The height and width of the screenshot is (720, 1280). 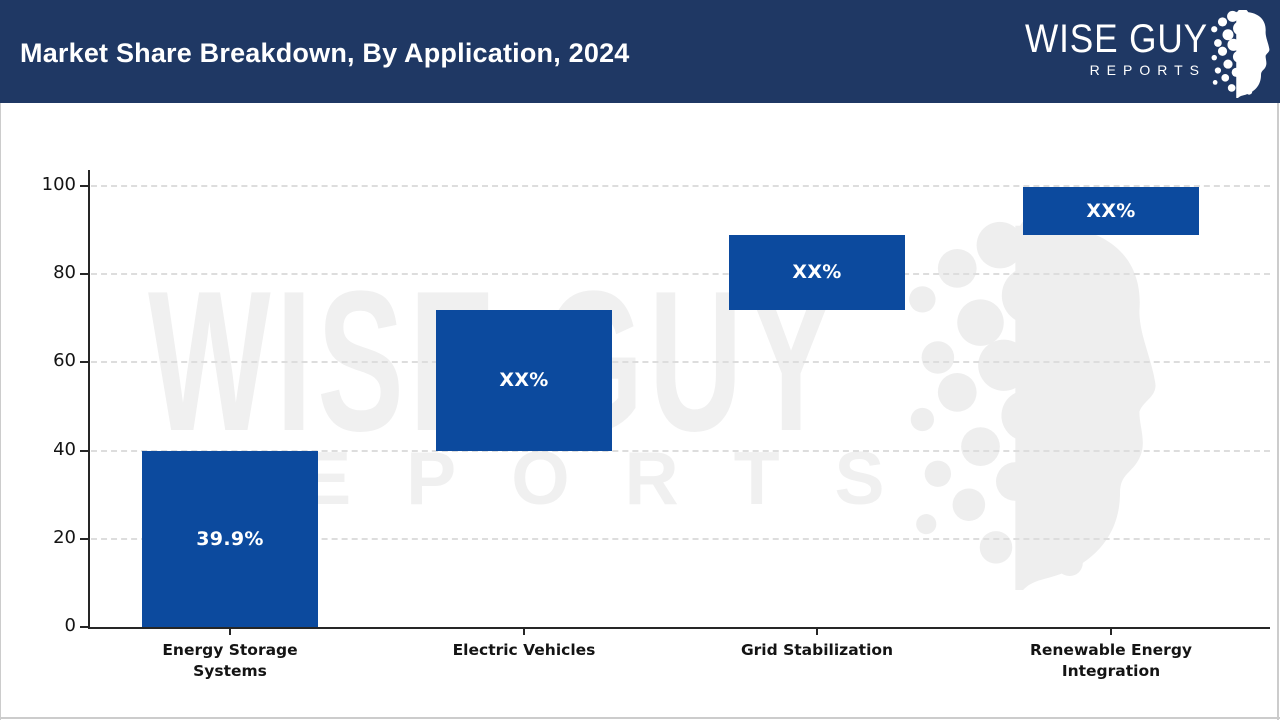 I want to click on y-tick-label-60: 60, so click(x=64, y=361).